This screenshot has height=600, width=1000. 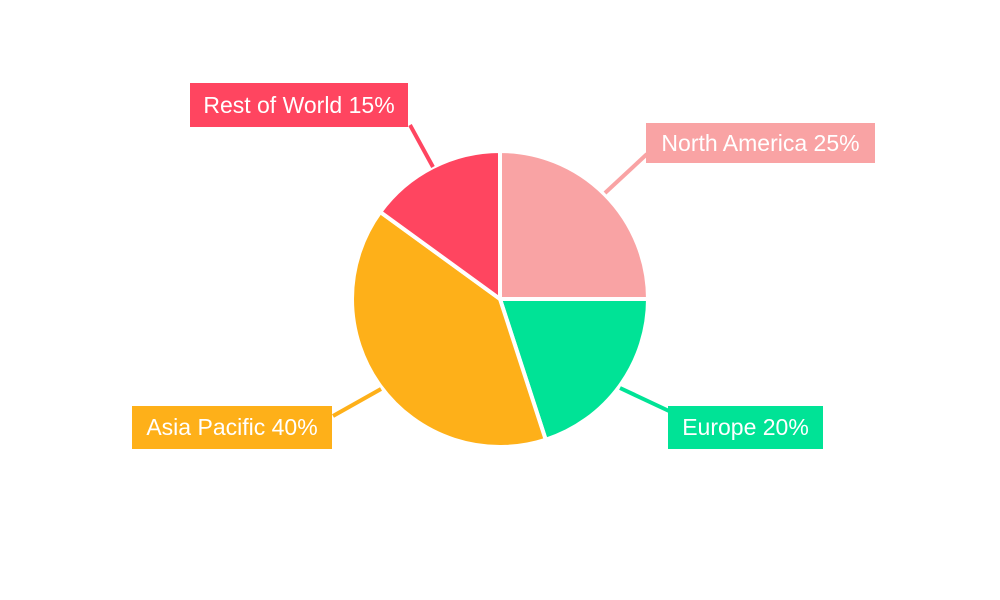 I want to click on callout-label-north-america: North America 25%, so click(x=760, y=143).